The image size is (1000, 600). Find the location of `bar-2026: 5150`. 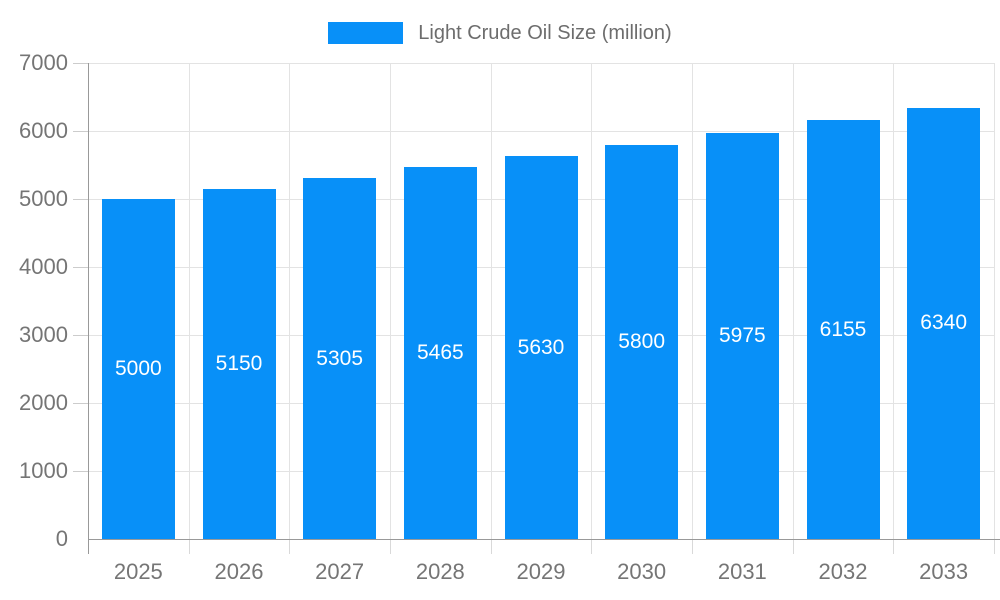

bar-2026: 5150 is located at coordinates (239, 363).